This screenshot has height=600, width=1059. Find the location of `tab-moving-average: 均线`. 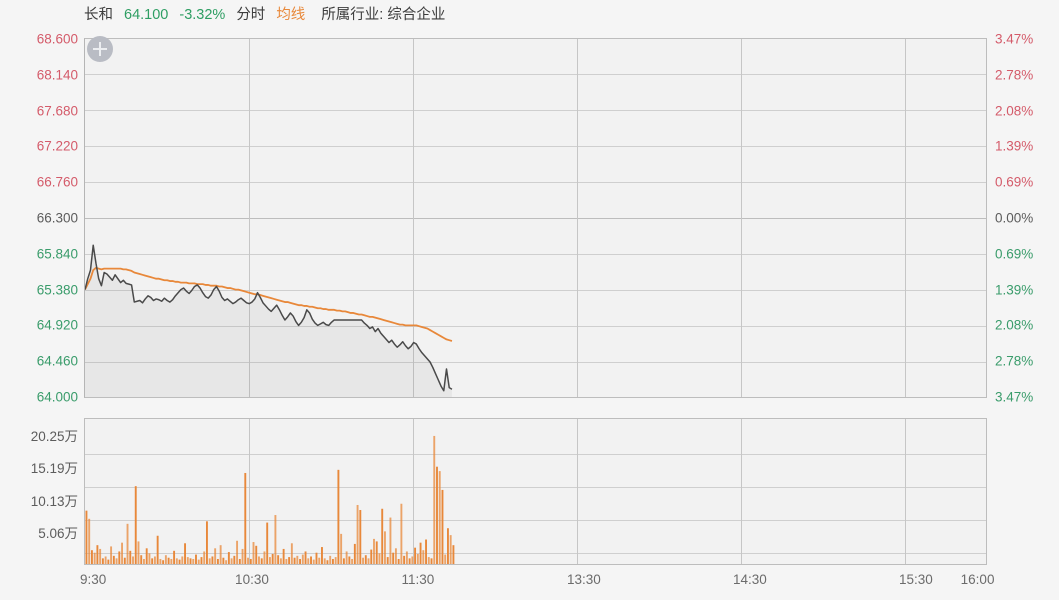

tab-moving-average: 均线 is located at coordinates (291, 15).